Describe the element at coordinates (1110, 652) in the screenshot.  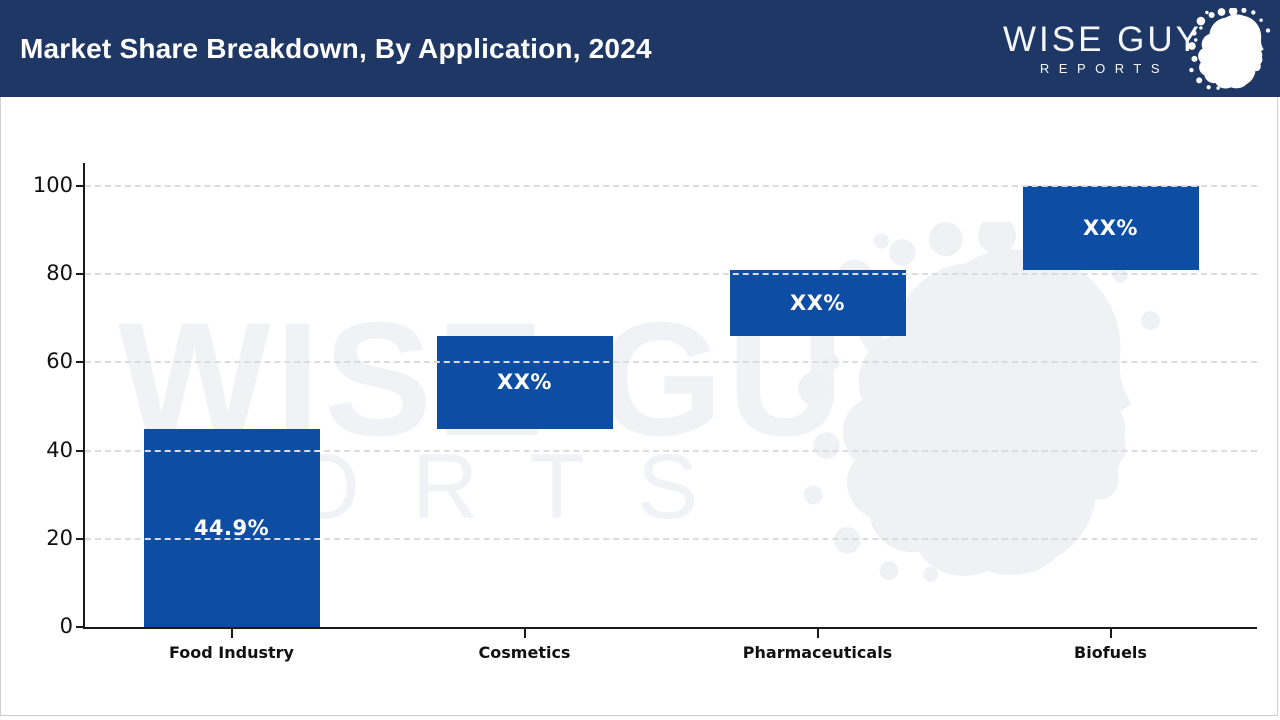
I see `x-category-label-biofuels: Biofuels` at that location.